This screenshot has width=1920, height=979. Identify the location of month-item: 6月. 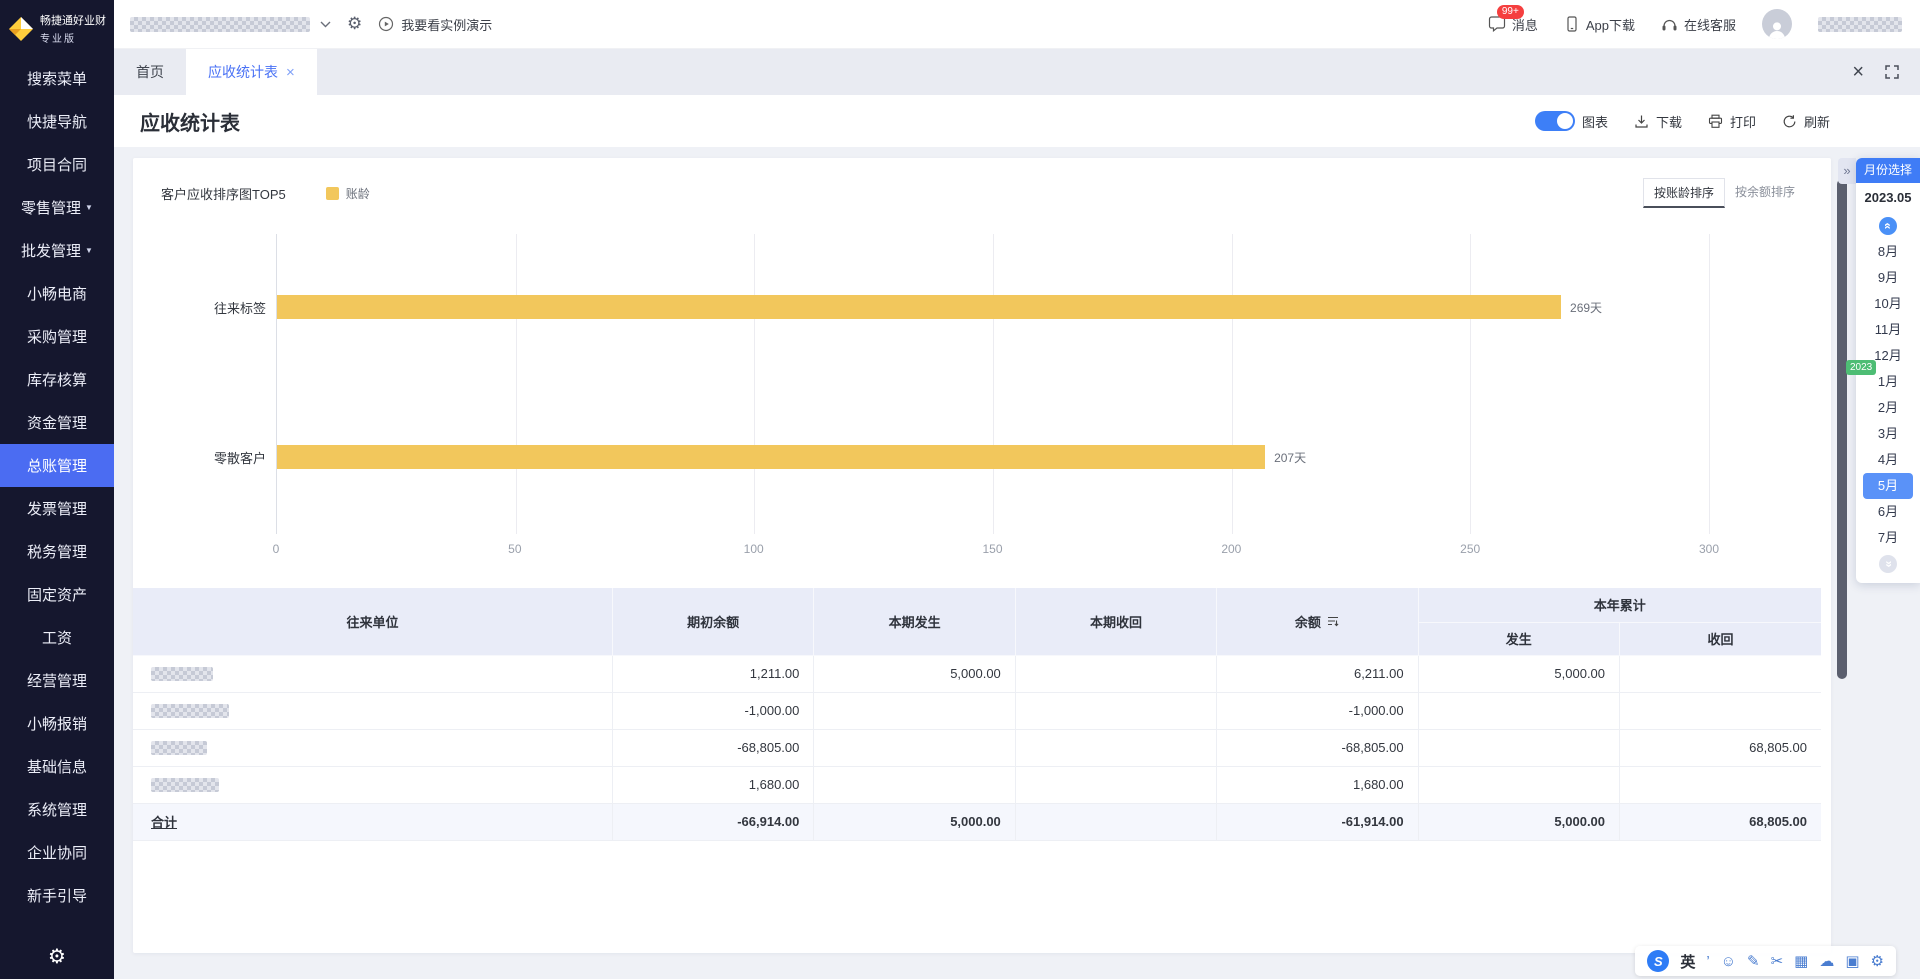
(1888, 511).